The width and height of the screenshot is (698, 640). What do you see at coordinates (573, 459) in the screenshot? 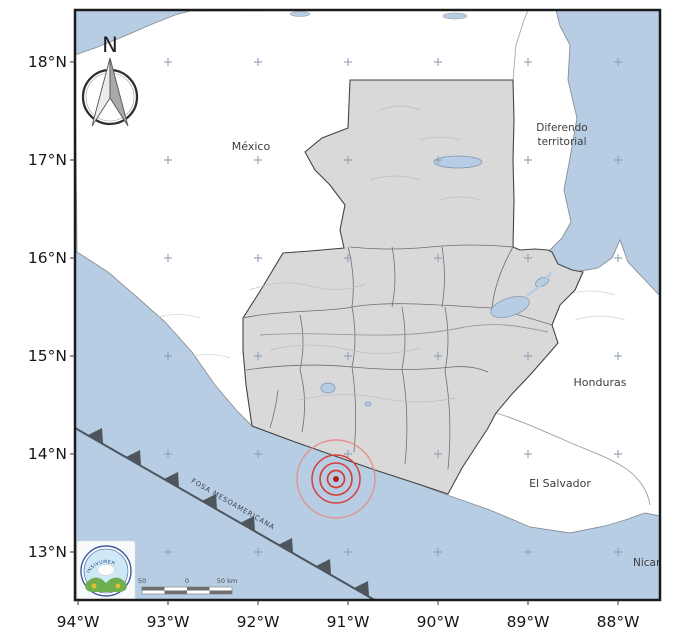
I see `honduras-el-salvador-border` at bounding box center [573, 459].